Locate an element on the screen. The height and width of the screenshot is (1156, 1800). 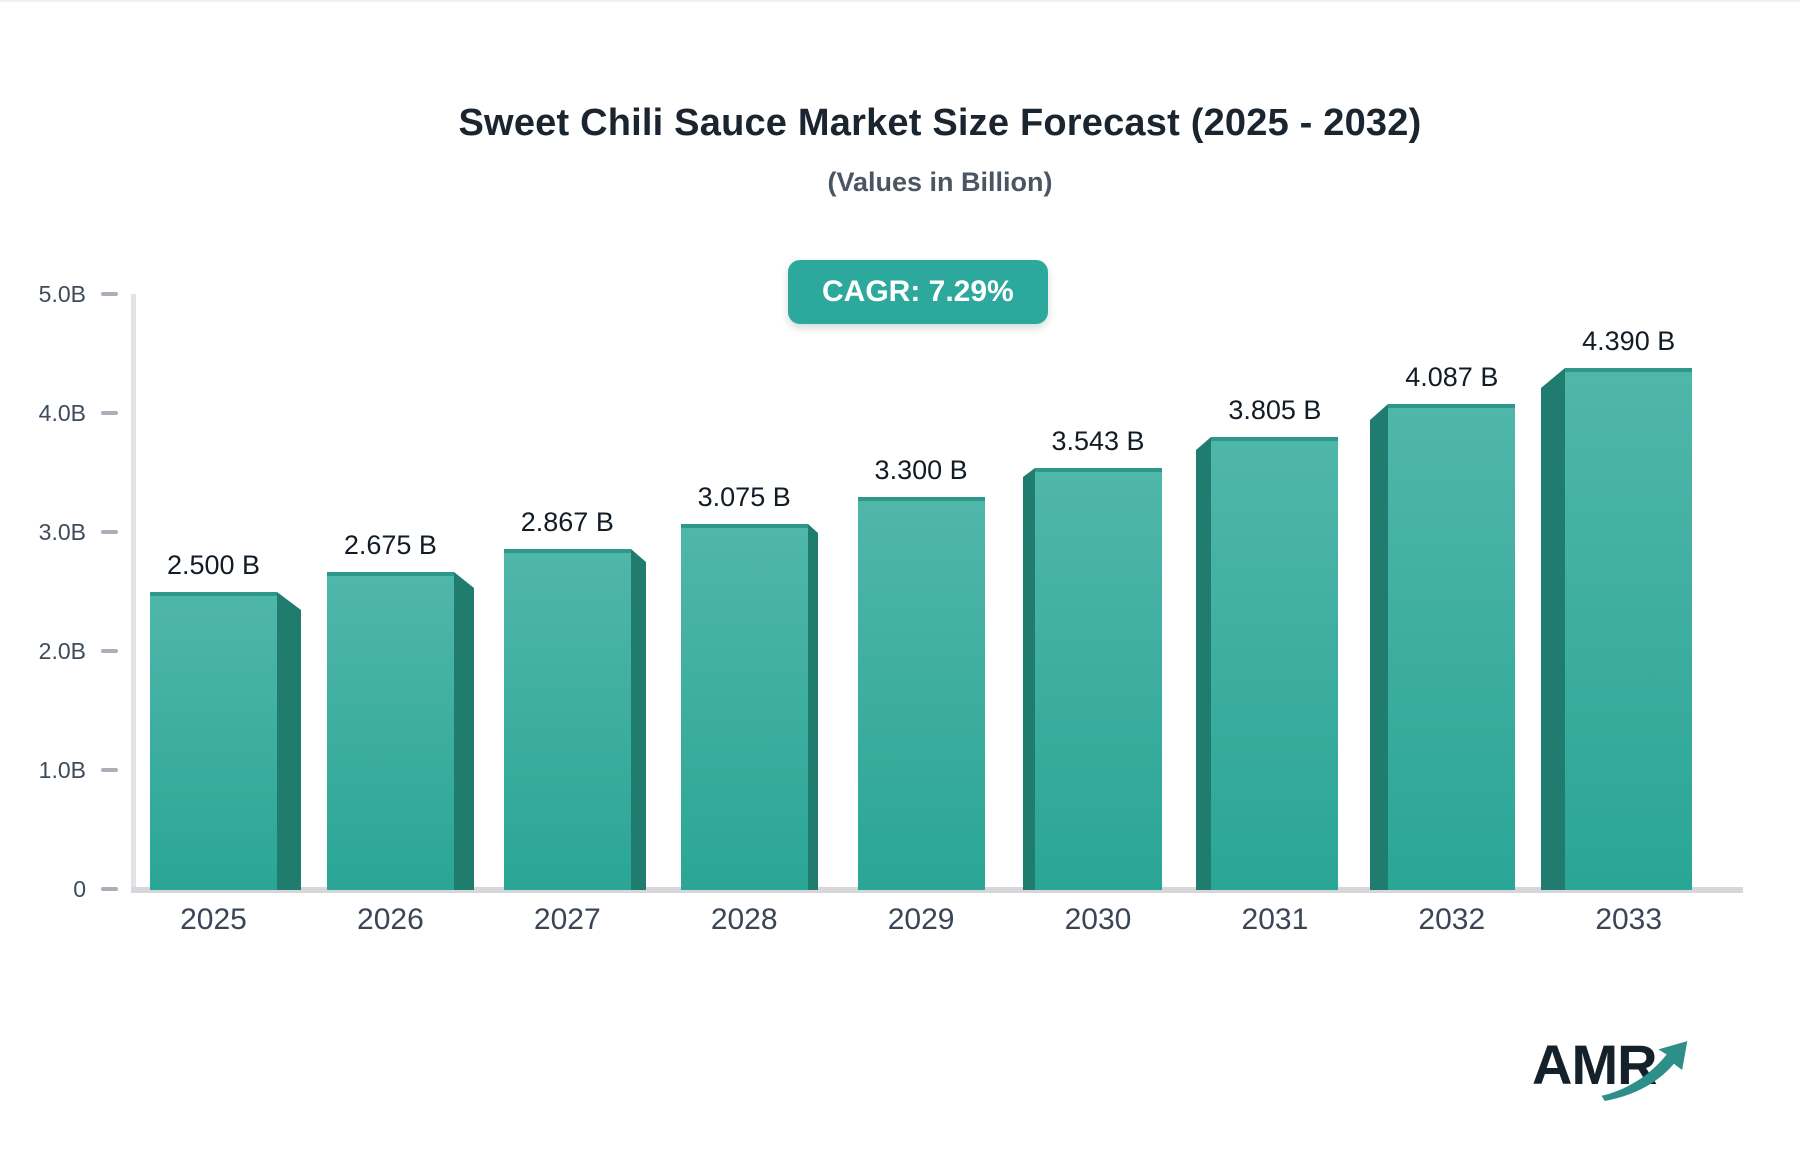
bar-value-label: 2.500 B is located at coordinates (213, 565).